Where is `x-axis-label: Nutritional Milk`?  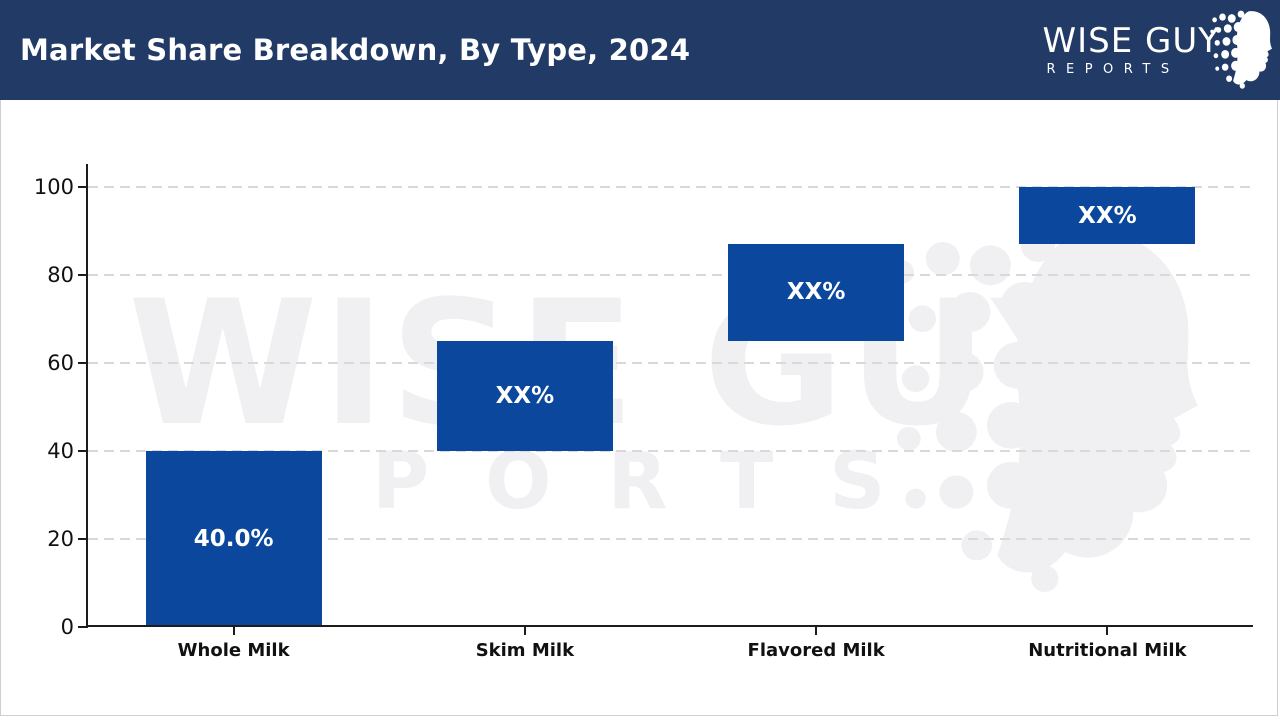 x-axis-label: Nutritional Milk is located at coordinates (1107, 650).